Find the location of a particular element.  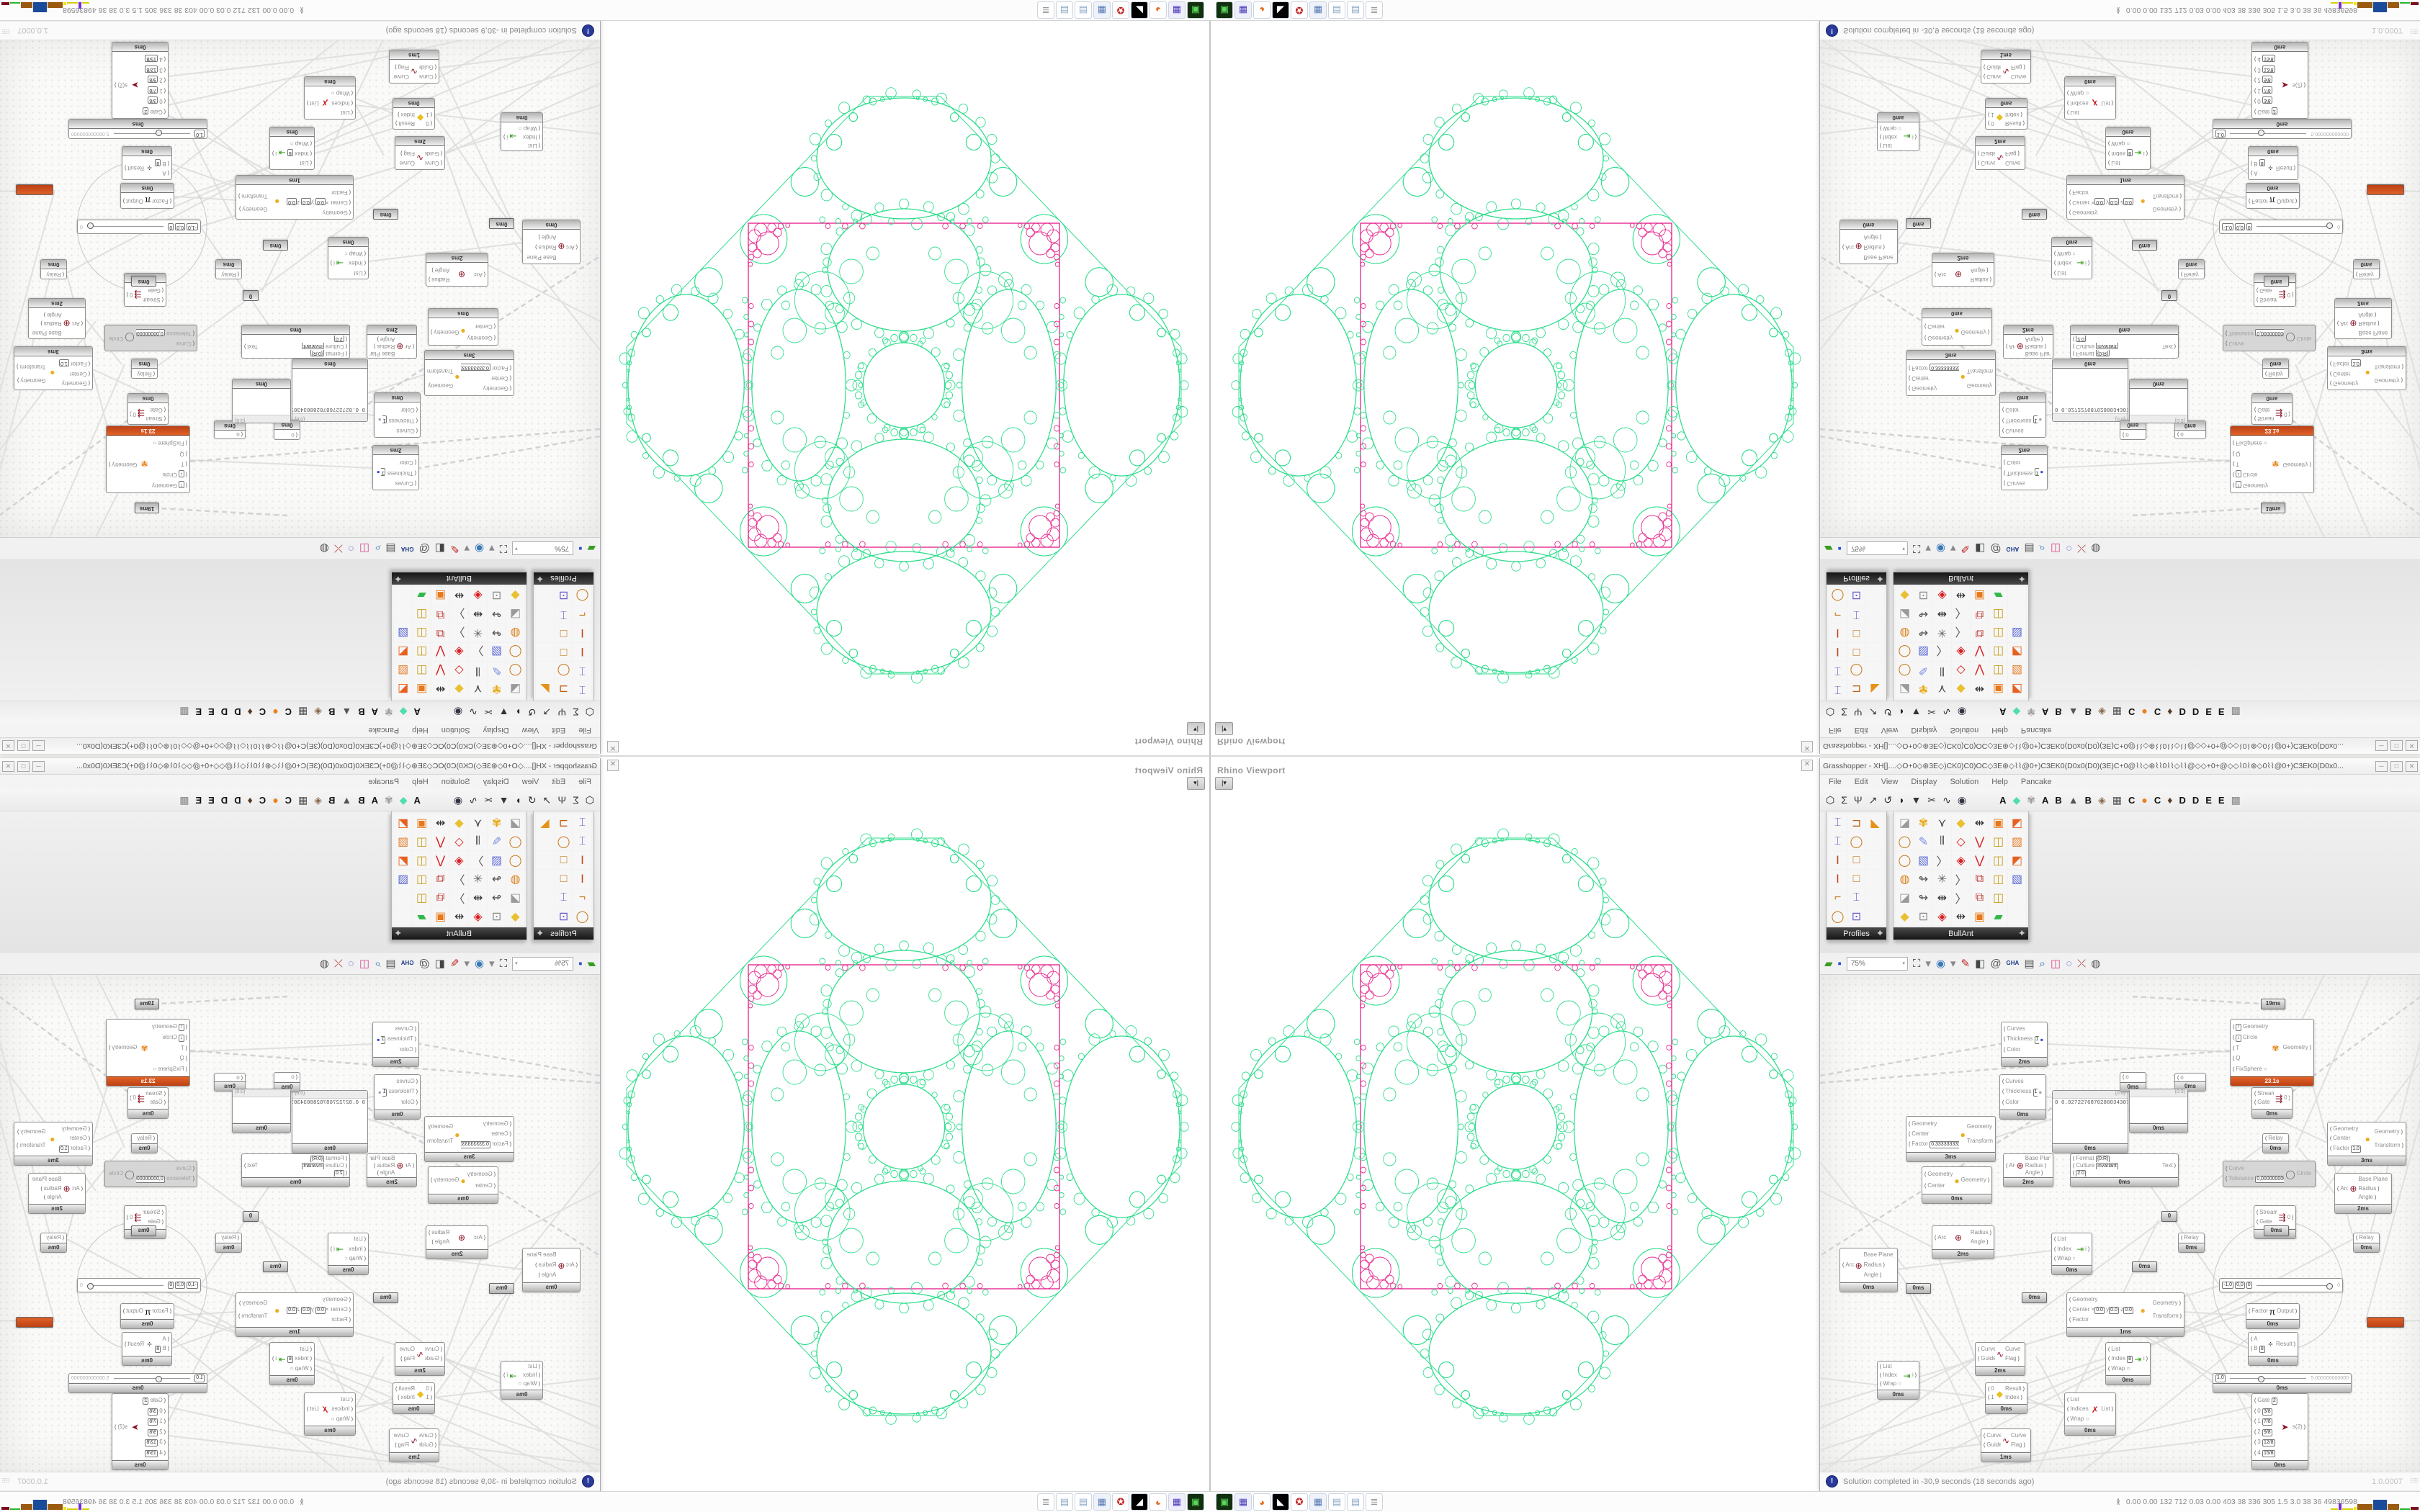

palette-expand-icon: ✚ is located at coordinates (398, 578).